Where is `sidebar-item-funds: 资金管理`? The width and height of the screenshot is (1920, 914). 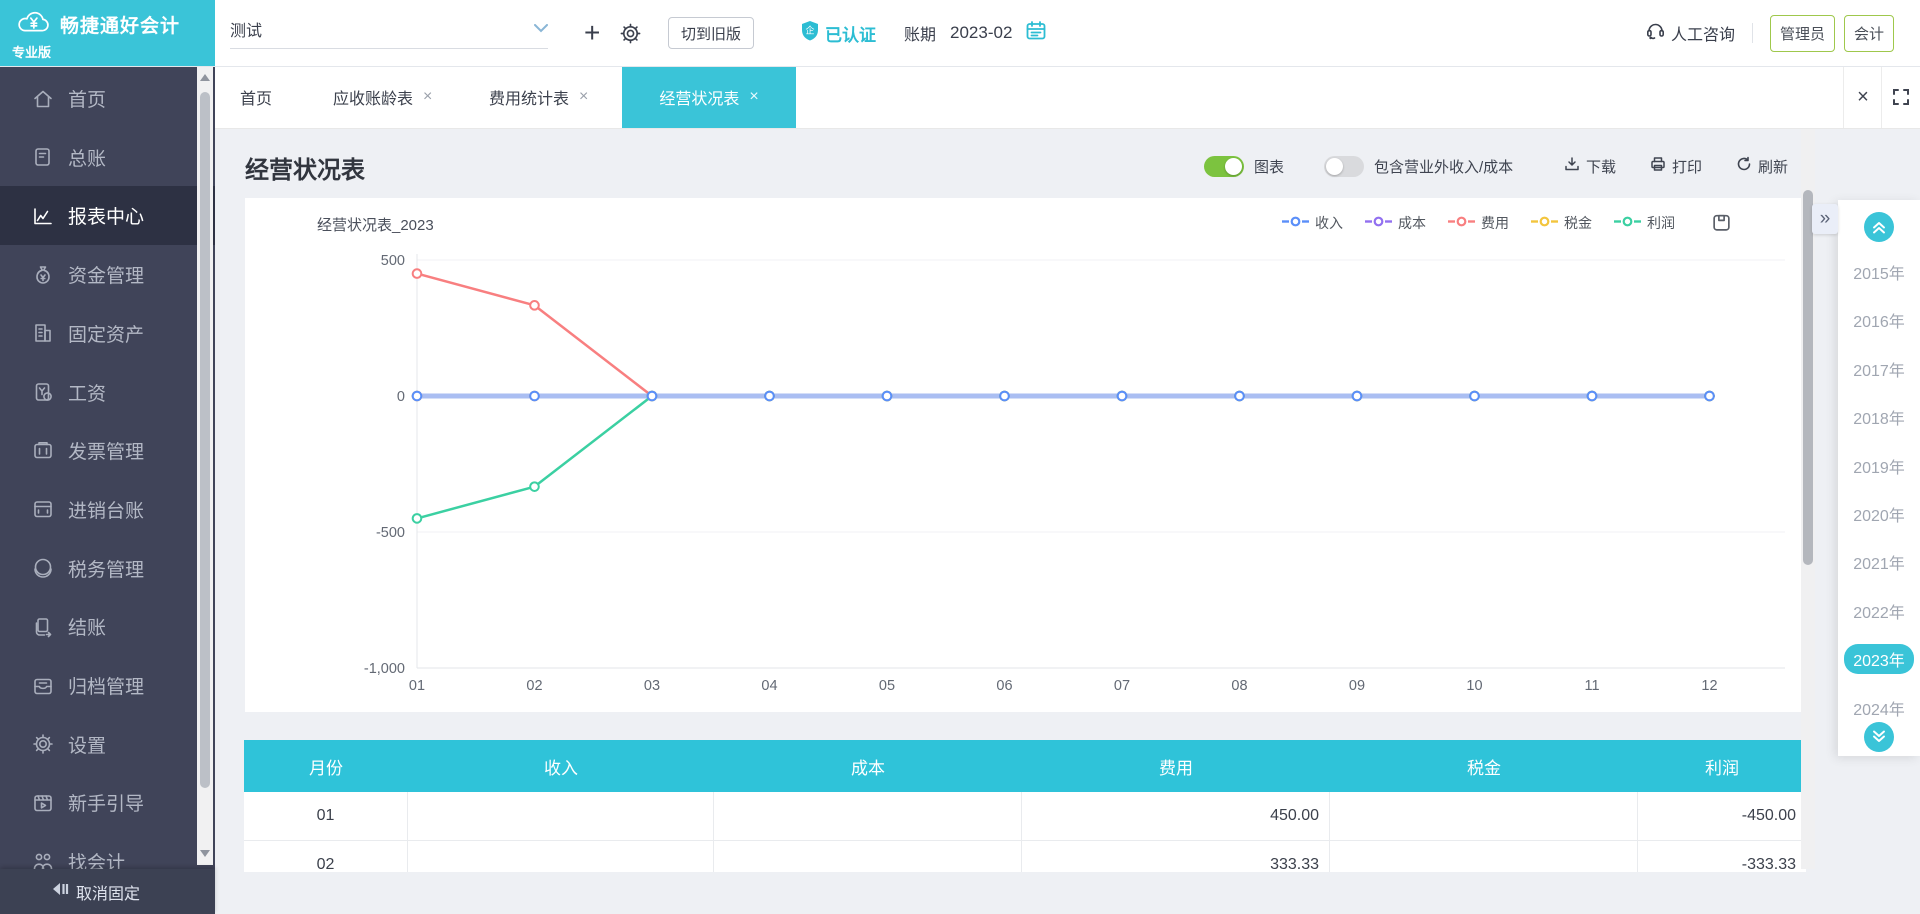
sidebar-item-funds: 资金管理 is located at coordinates (107, 274).